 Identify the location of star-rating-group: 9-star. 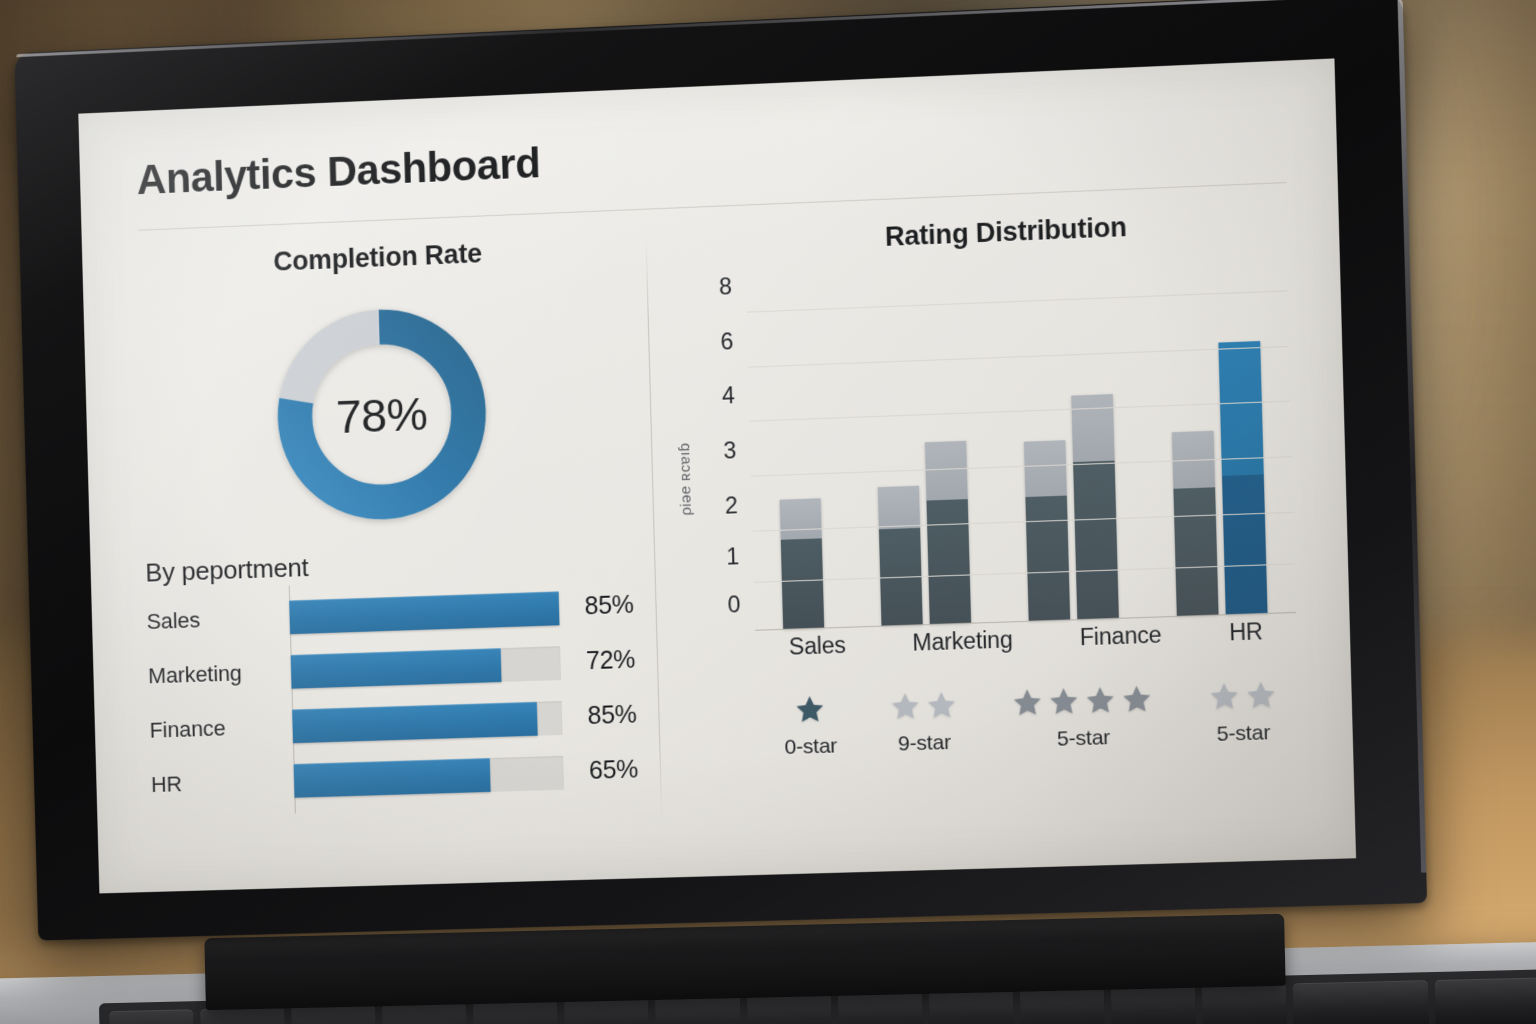
(923, 722).